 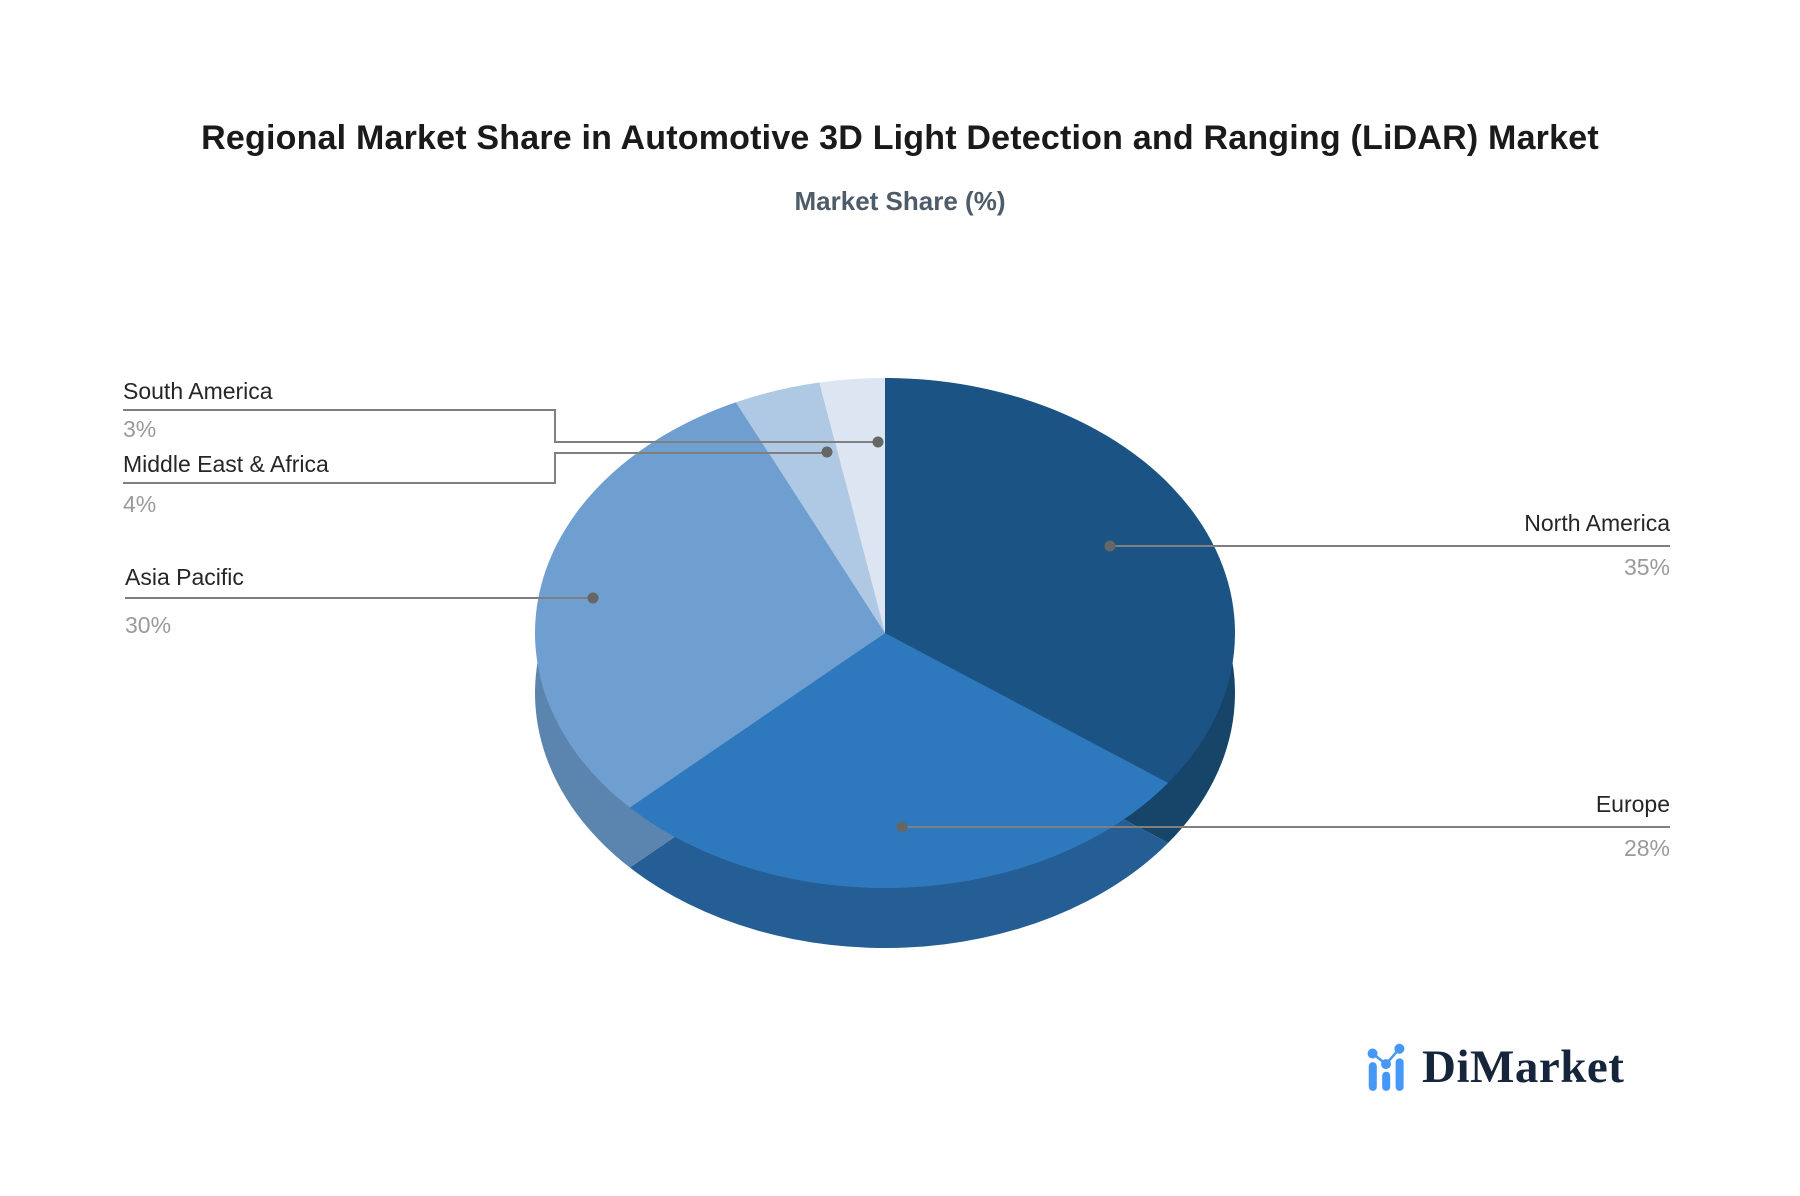 What do you see at coordinates (475, 468) in the screenshot?
I see `leader-line-middle-east-africa` at bounding box center [475, 468].